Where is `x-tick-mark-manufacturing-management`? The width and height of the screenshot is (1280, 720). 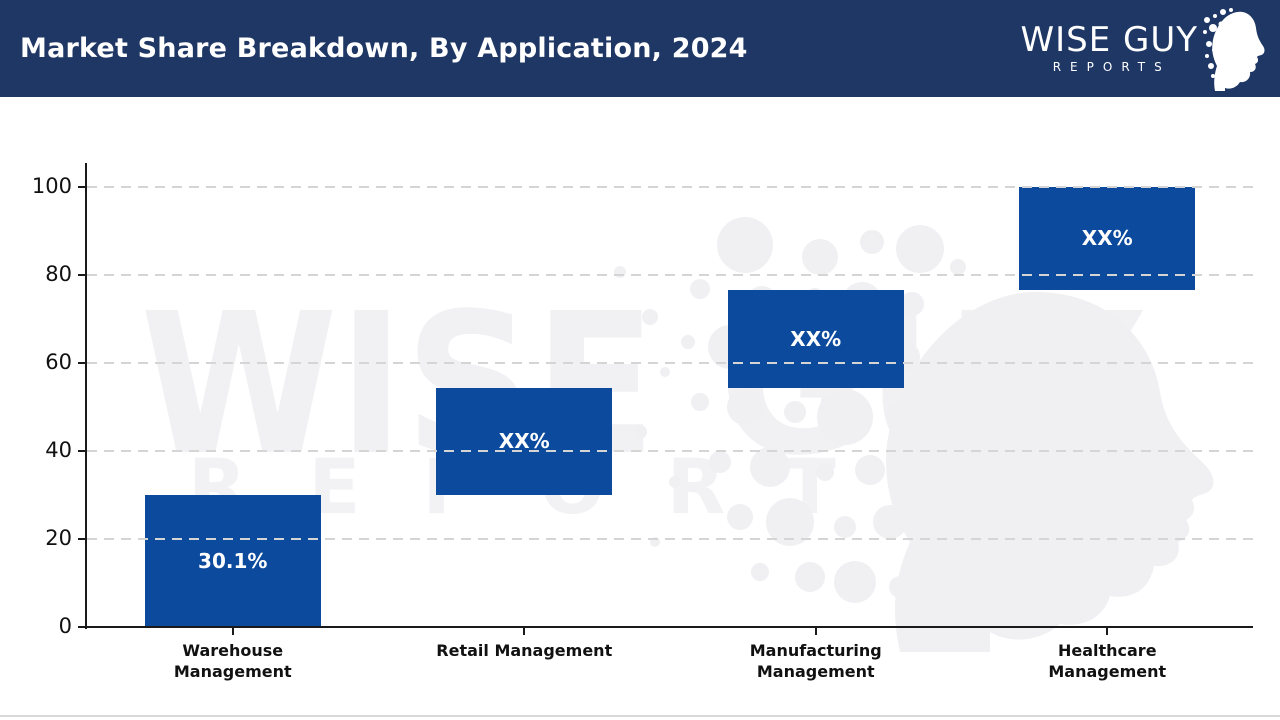
x-tick-mark-manufacturing-management is located at coordinates (815, 631).